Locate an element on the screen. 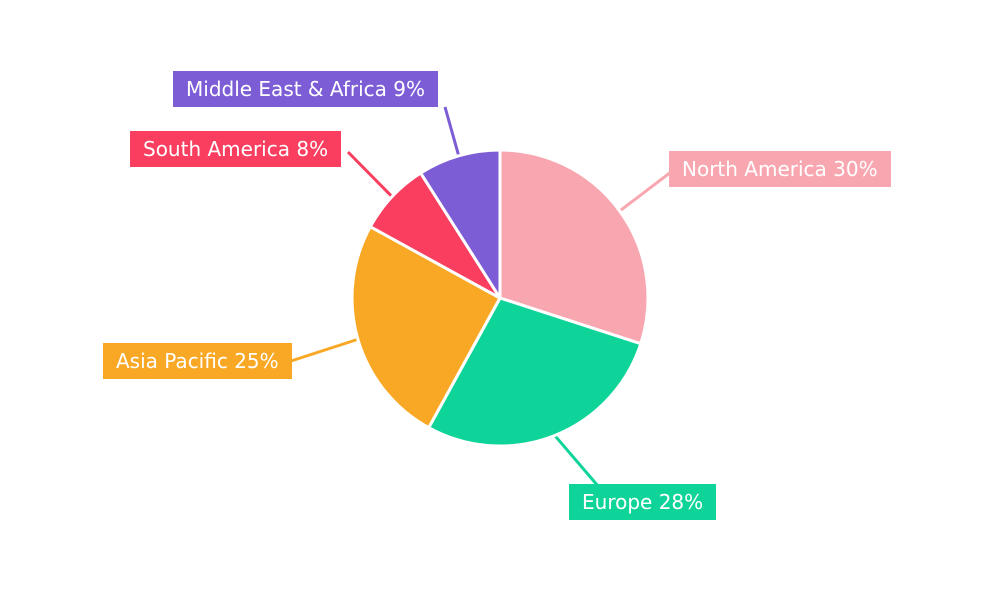 Image resolution: width=1000 pixels, height=600 pixels. pie-slice-middle-east-africa is located at coordinates (460, 224).